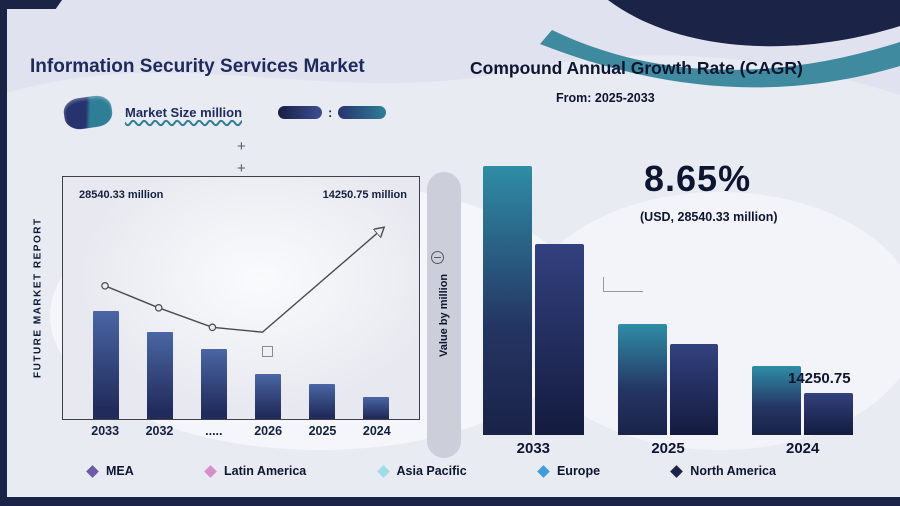 The height and width of the screenshot is (506, 900). I want to click on legend-item-latin-america: Latin America, so click(255, 471).